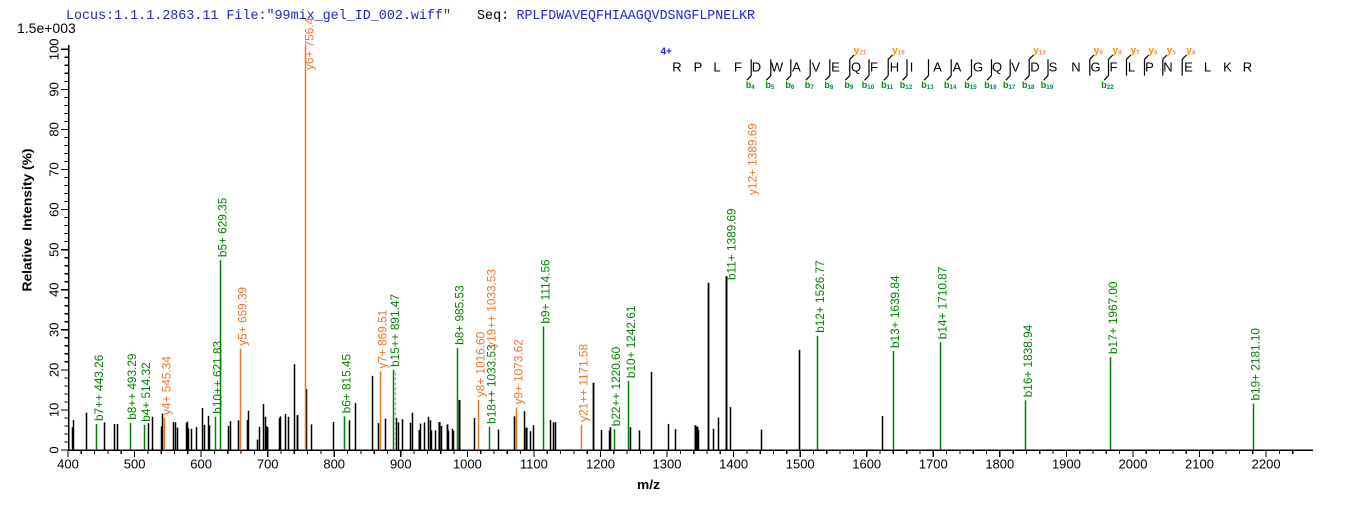 The image size is (1362, 509). I want to click on svg-text: 1800, so click(999, 464).